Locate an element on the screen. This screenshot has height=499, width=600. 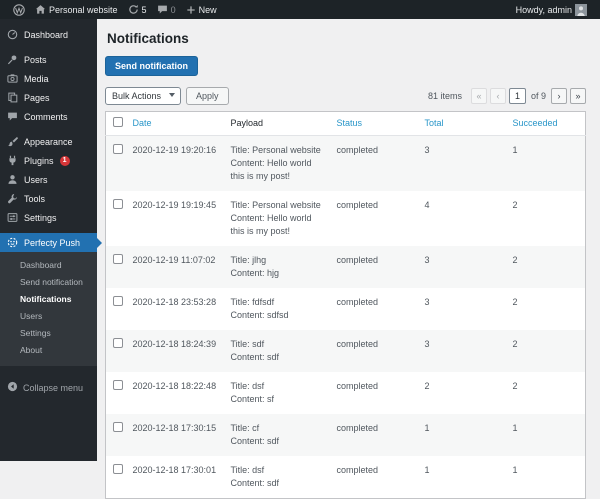
cell-payload: Title: dsf Content: sf is located at coordinates (252, 392).